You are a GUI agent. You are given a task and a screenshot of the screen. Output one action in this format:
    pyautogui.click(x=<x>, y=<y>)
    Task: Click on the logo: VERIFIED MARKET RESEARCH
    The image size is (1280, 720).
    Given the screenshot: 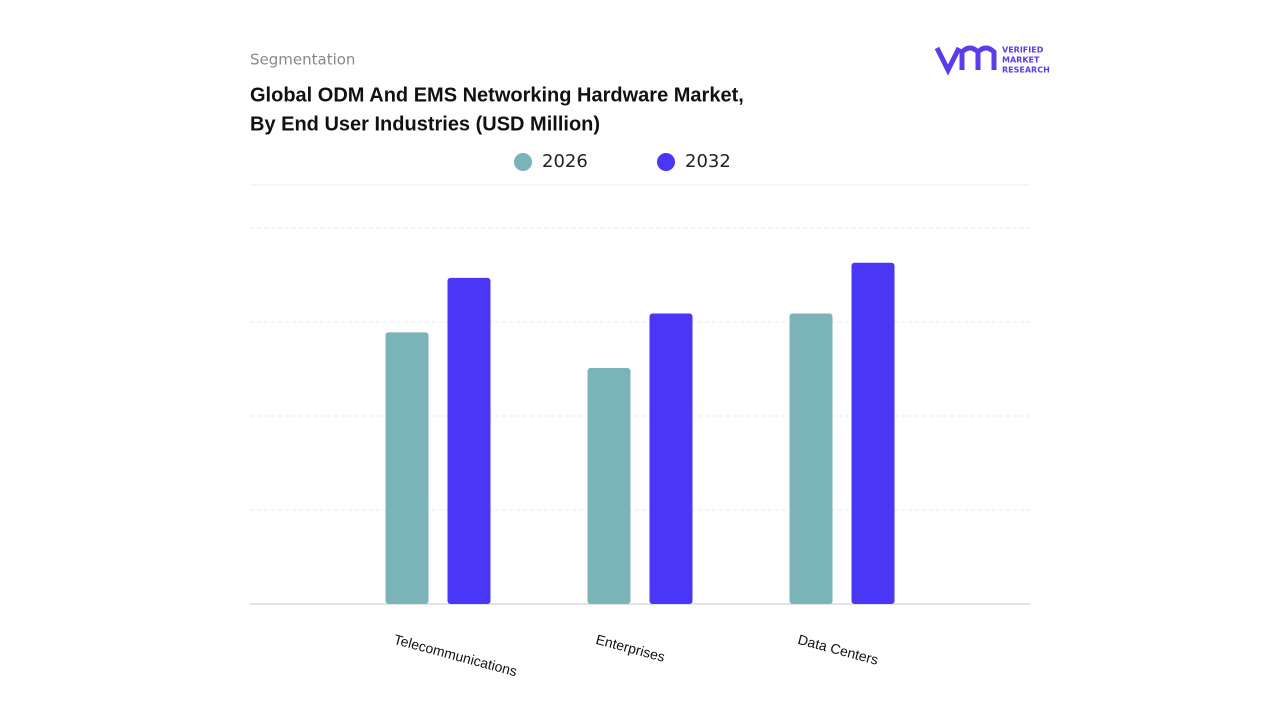 What is the action you would take?
    pyautogui.click(x=992, y=60)
    